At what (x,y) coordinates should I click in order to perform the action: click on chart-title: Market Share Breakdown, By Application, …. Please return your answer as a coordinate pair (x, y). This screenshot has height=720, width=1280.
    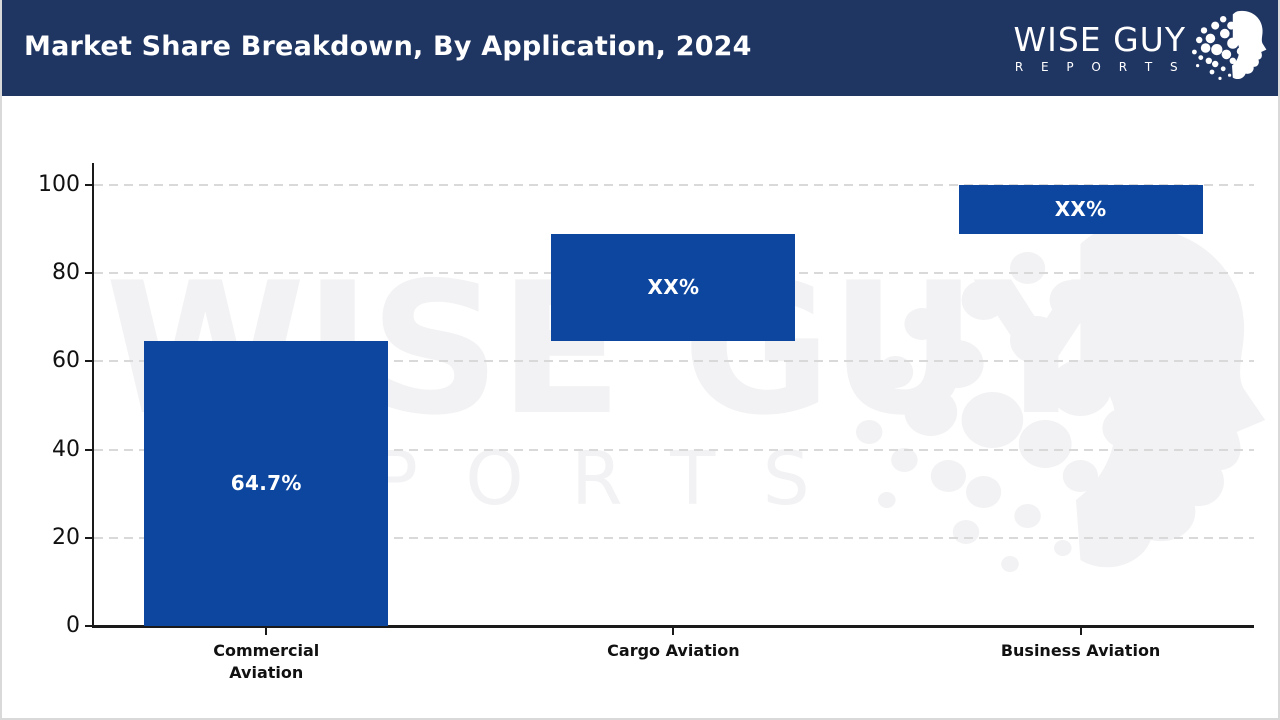
    Looking at the image, I should click on (388, 46).